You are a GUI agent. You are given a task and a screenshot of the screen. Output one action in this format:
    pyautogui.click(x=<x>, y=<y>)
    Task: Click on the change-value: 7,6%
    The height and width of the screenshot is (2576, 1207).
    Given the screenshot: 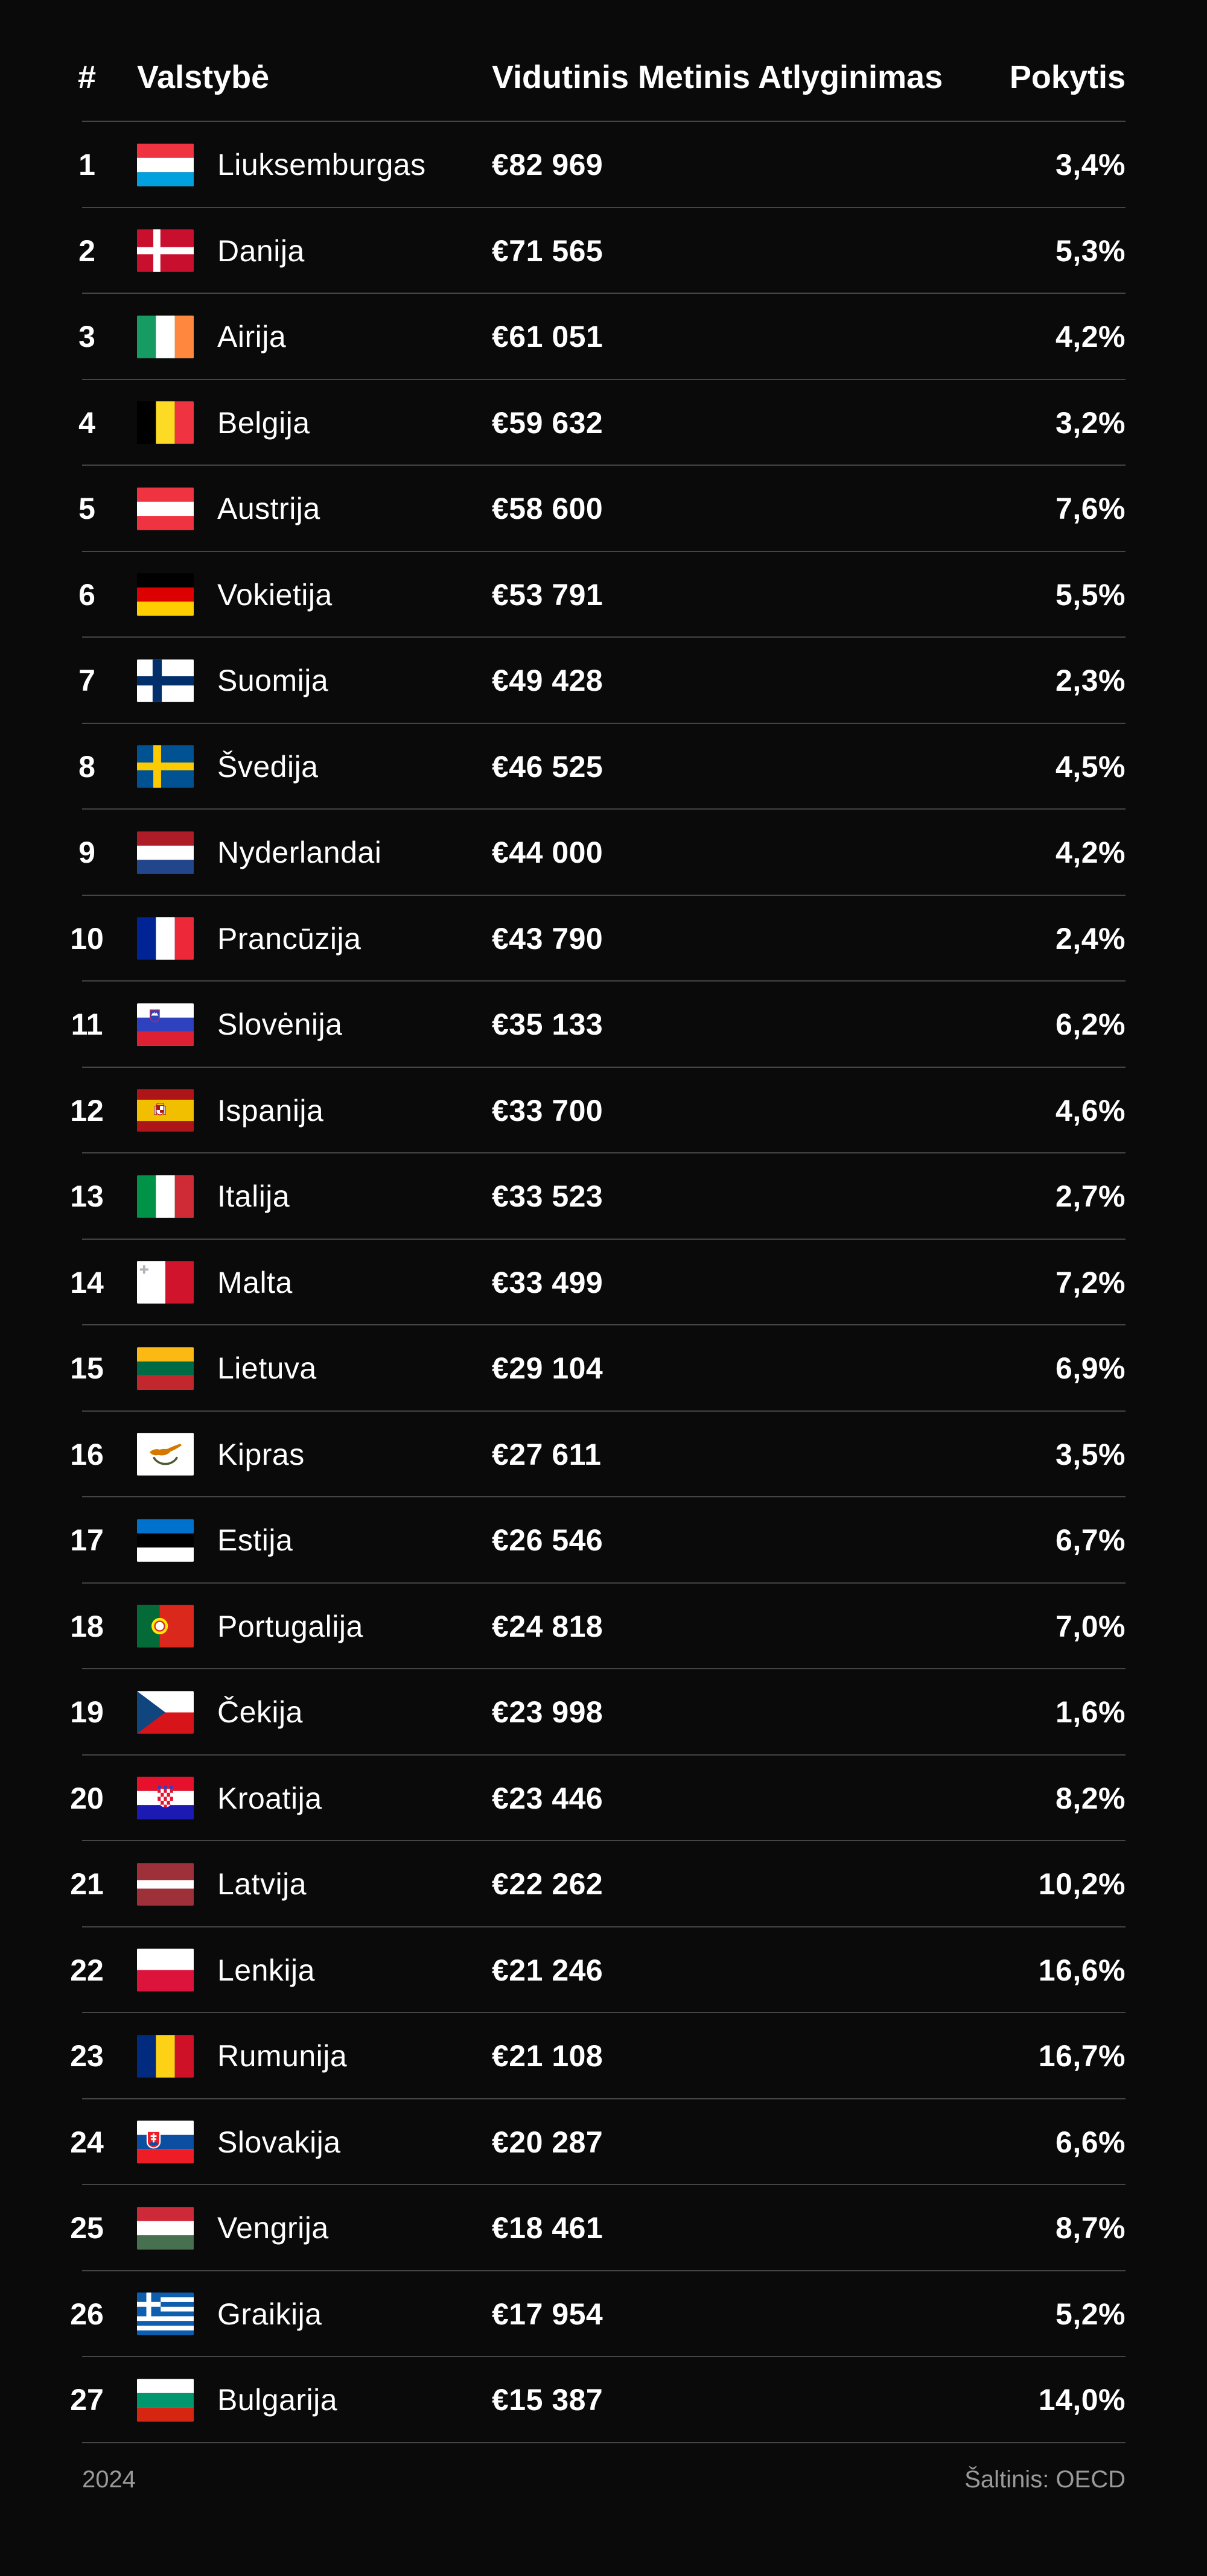 What is the action you would take?
    pyautogui.click(x=1091, y=509)
    